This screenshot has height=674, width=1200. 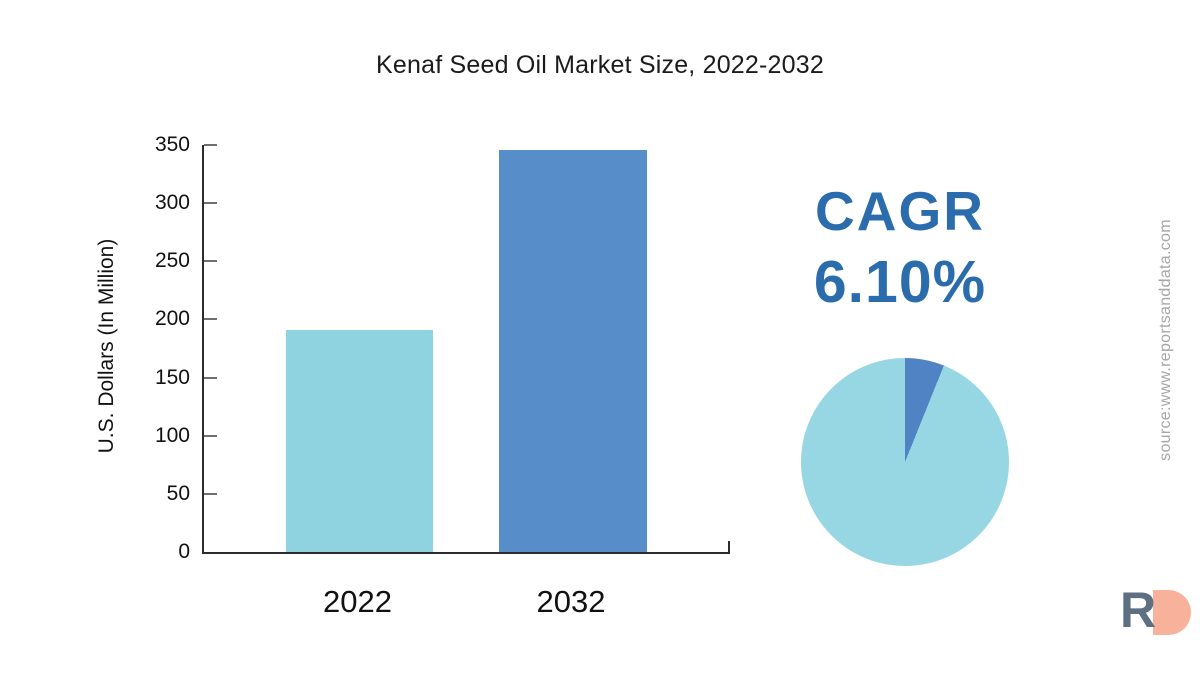 I want to click on cagr-label: CAGR, so click(x=900, y=211).